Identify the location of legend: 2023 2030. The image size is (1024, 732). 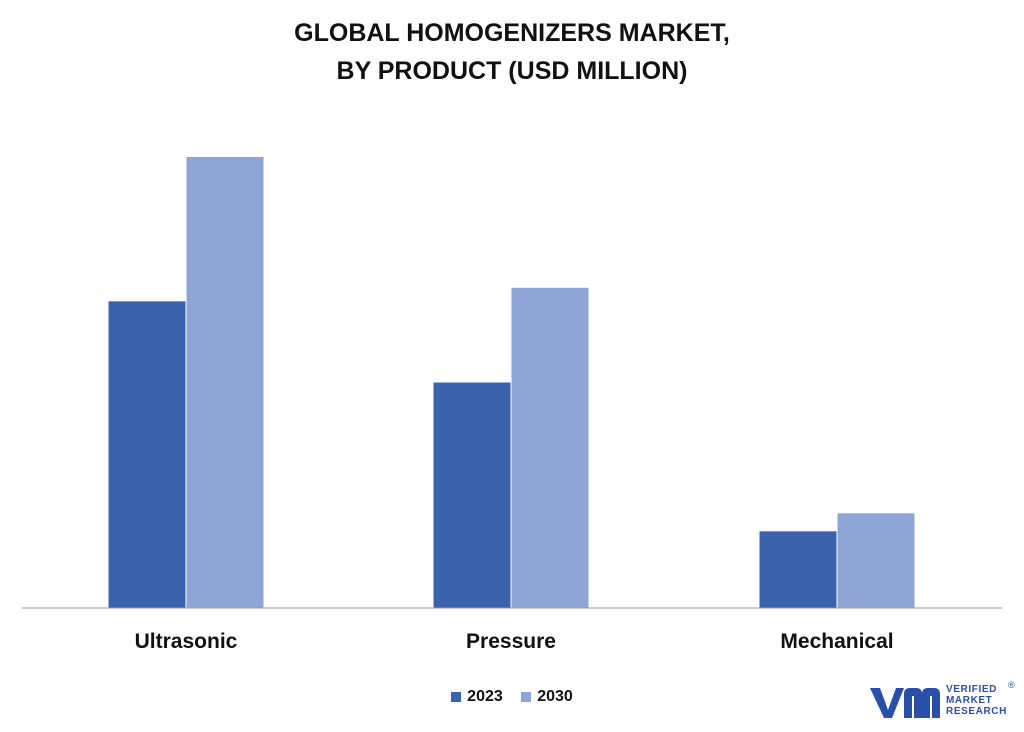
(512, 697).